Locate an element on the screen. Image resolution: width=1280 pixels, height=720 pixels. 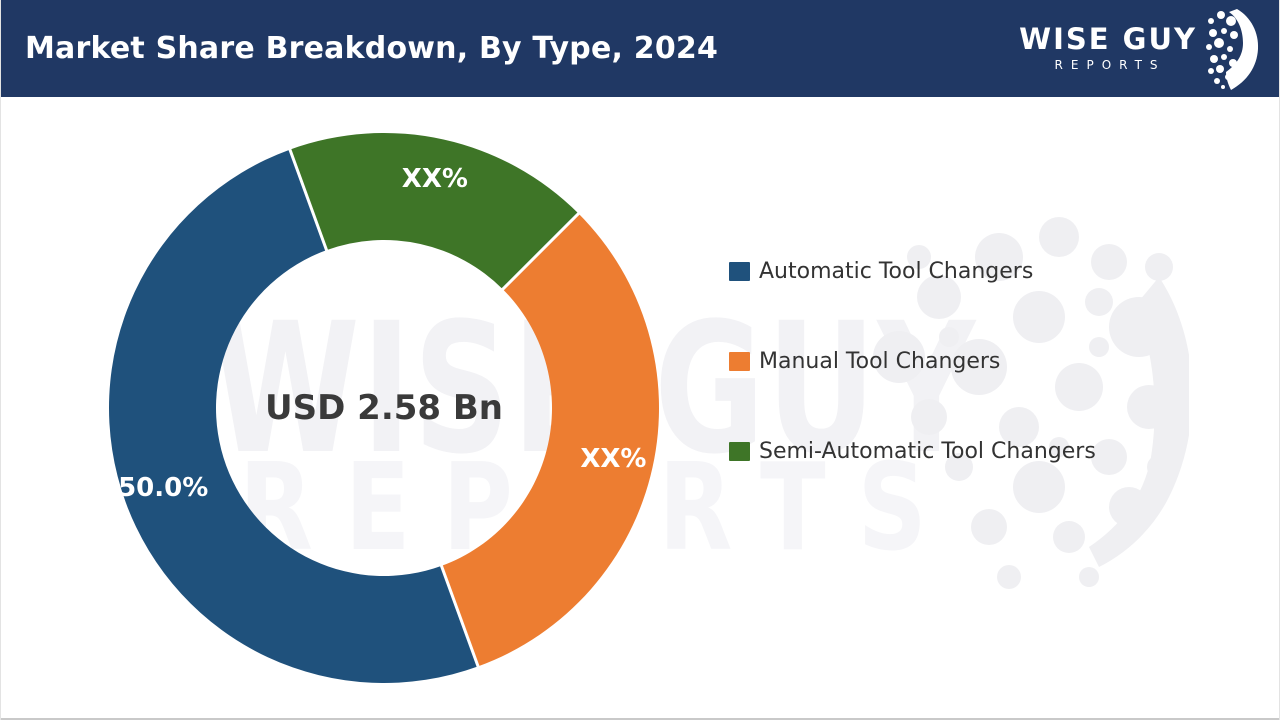
wiseguy-logo: WISE GUY REPORTS is located at coordinates (1140, 49).